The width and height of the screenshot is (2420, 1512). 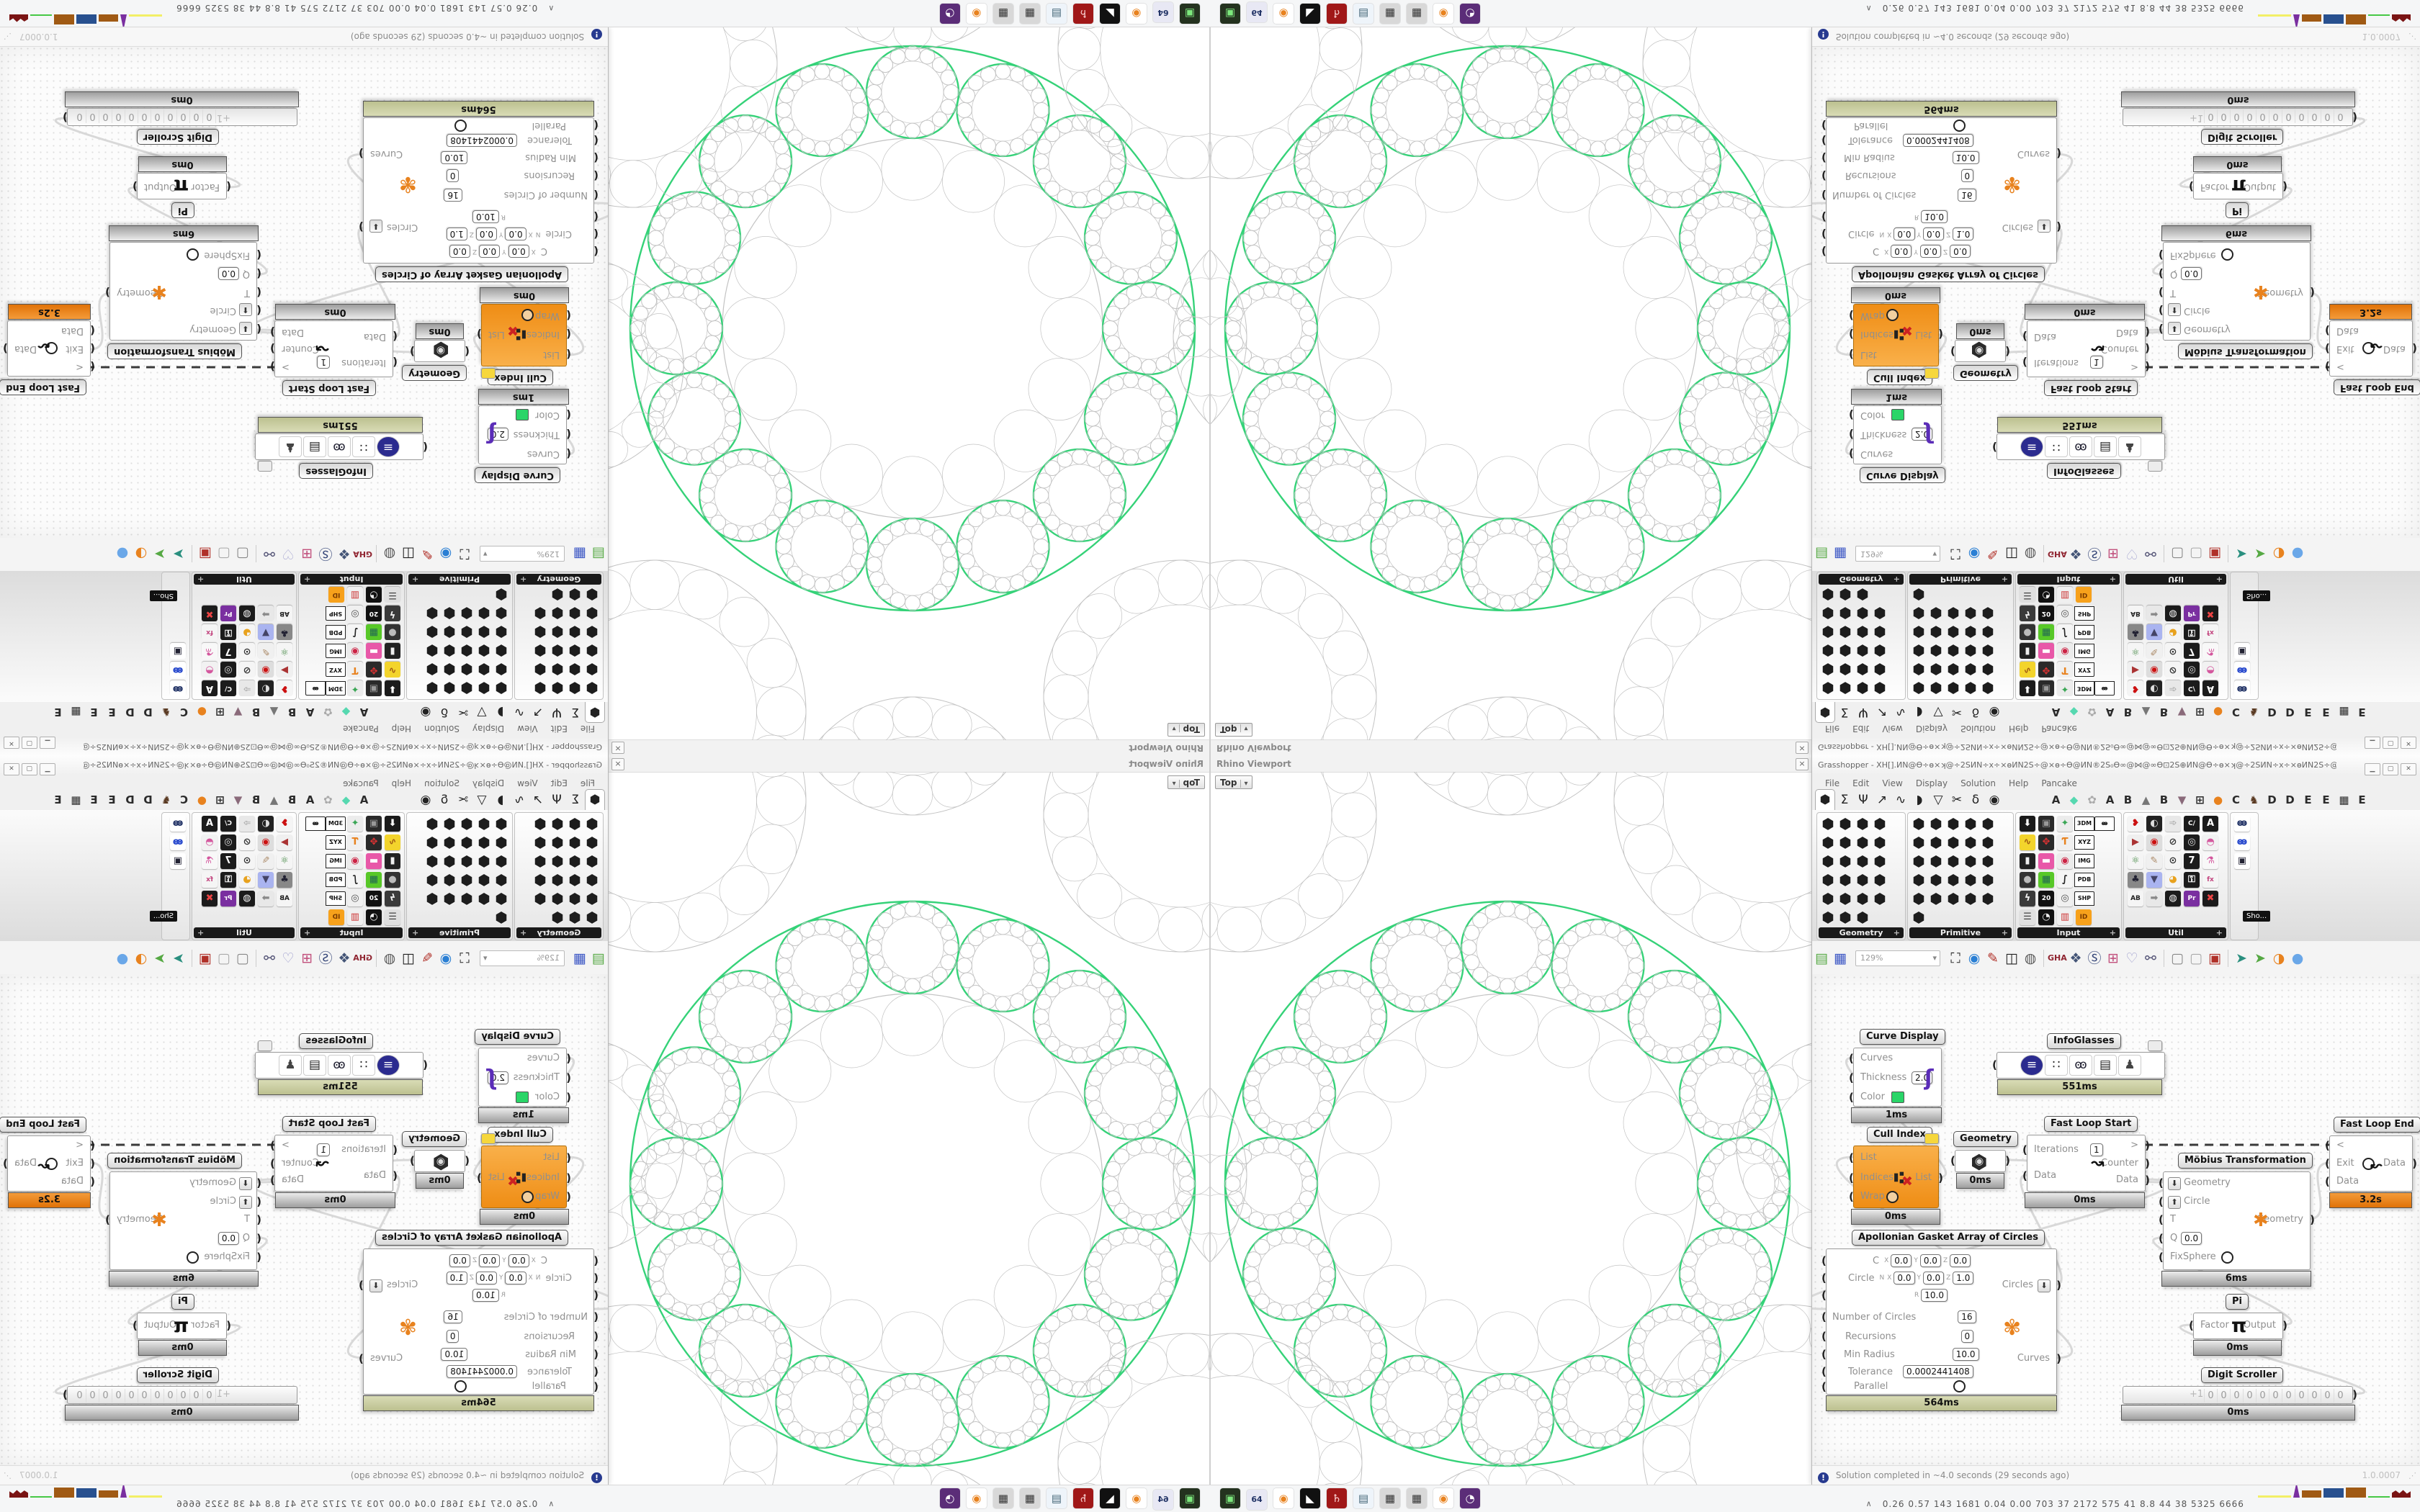 What do you see at coordinates (284, 632) in the screenshot?
I see `component-icon: ♣` at bounding box center [284, 632].